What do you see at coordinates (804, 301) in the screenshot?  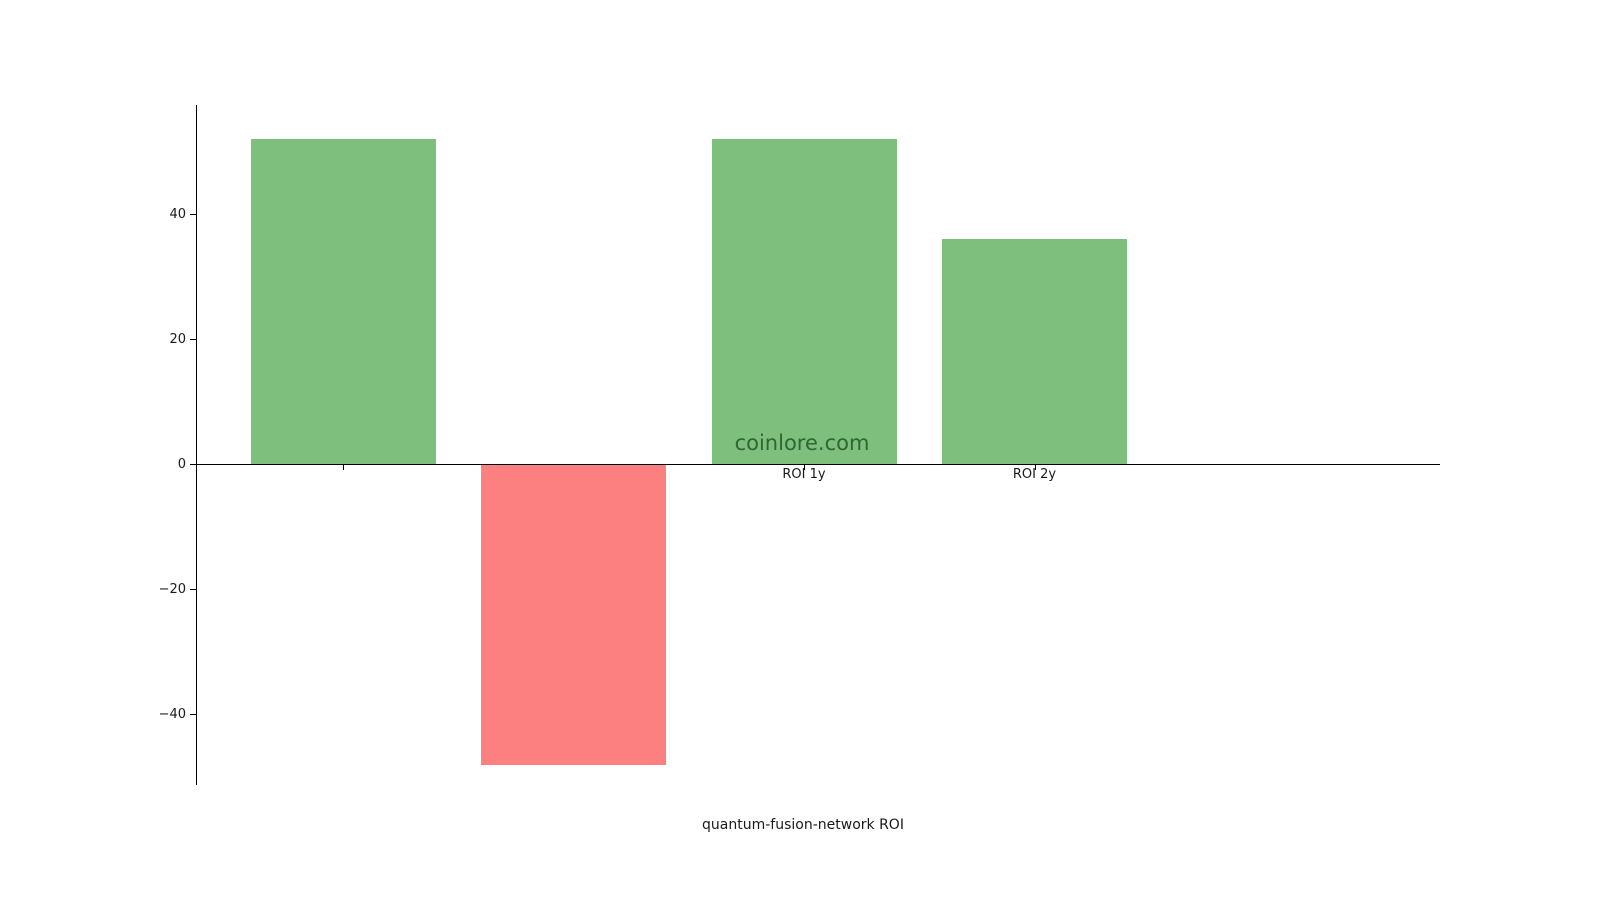 I see `bar-ROI 1y` at bounding box center [804, 301].